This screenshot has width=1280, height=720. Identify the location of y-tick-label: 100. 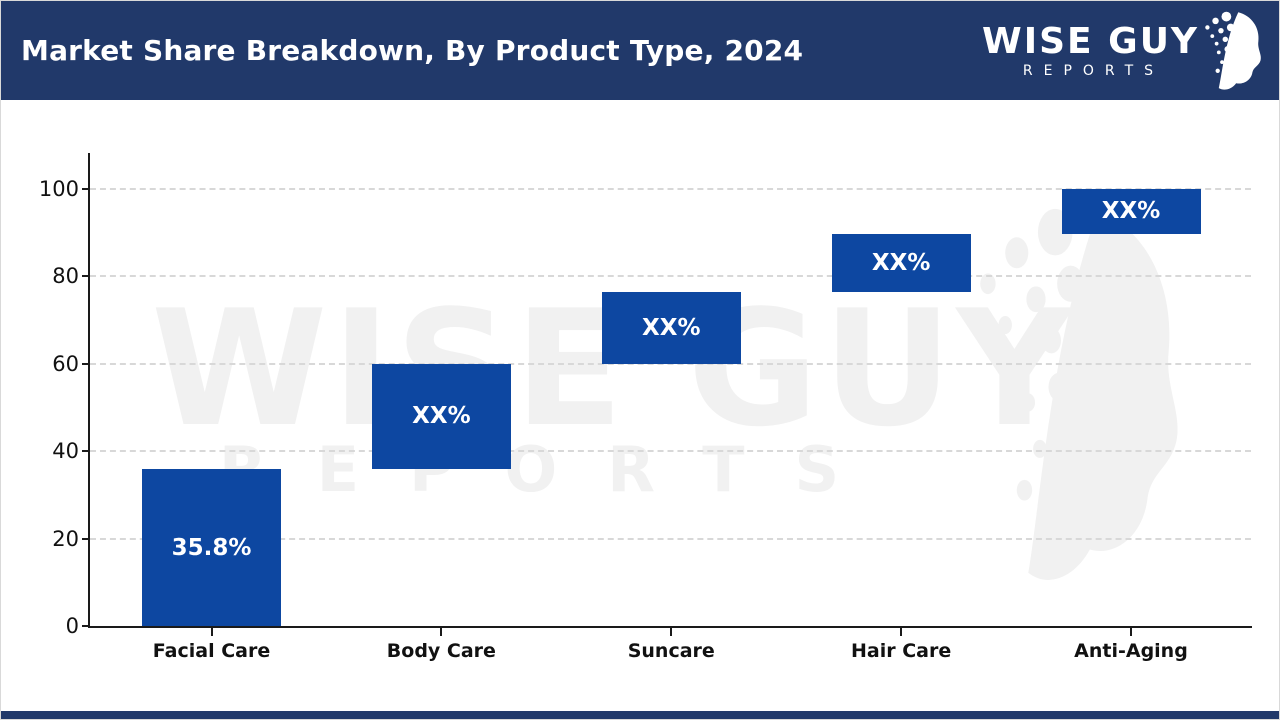
(58, 188).